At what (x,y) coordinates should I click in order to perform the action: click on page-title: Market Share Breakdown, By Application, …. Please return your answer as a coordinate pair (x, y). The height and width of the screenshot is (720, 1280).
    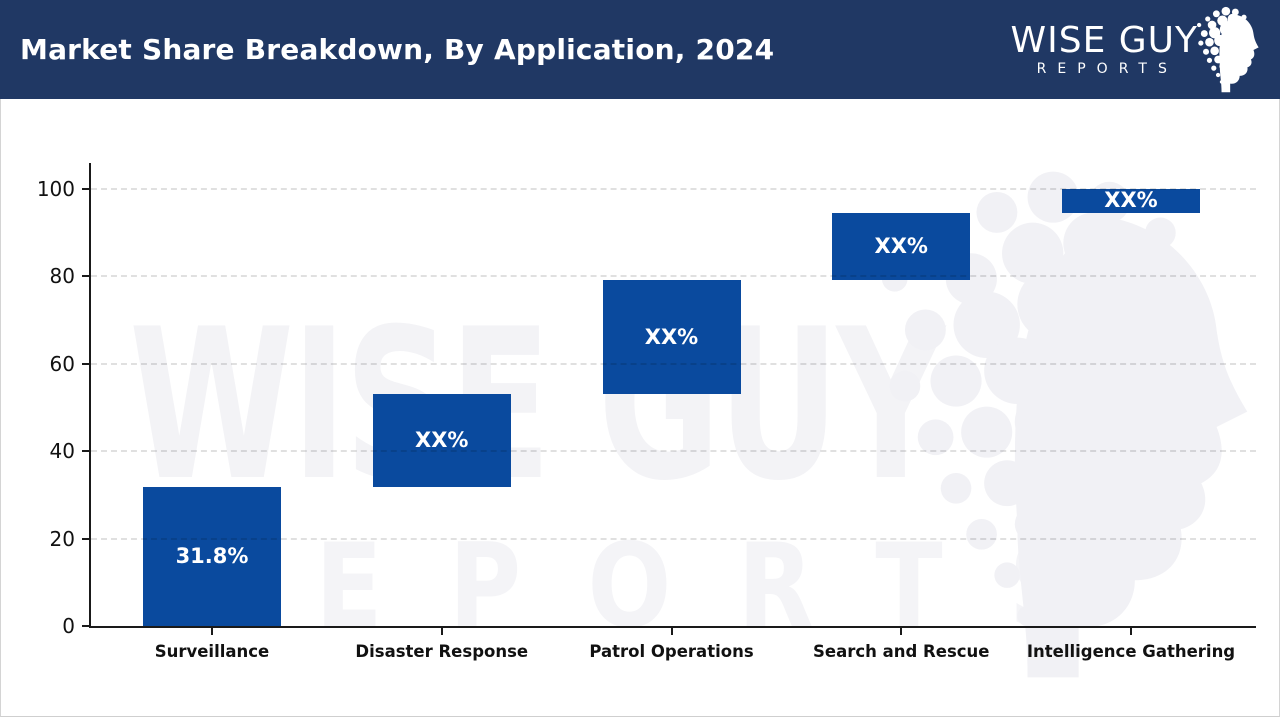
    Looking at the image, I should click on (397, 49).